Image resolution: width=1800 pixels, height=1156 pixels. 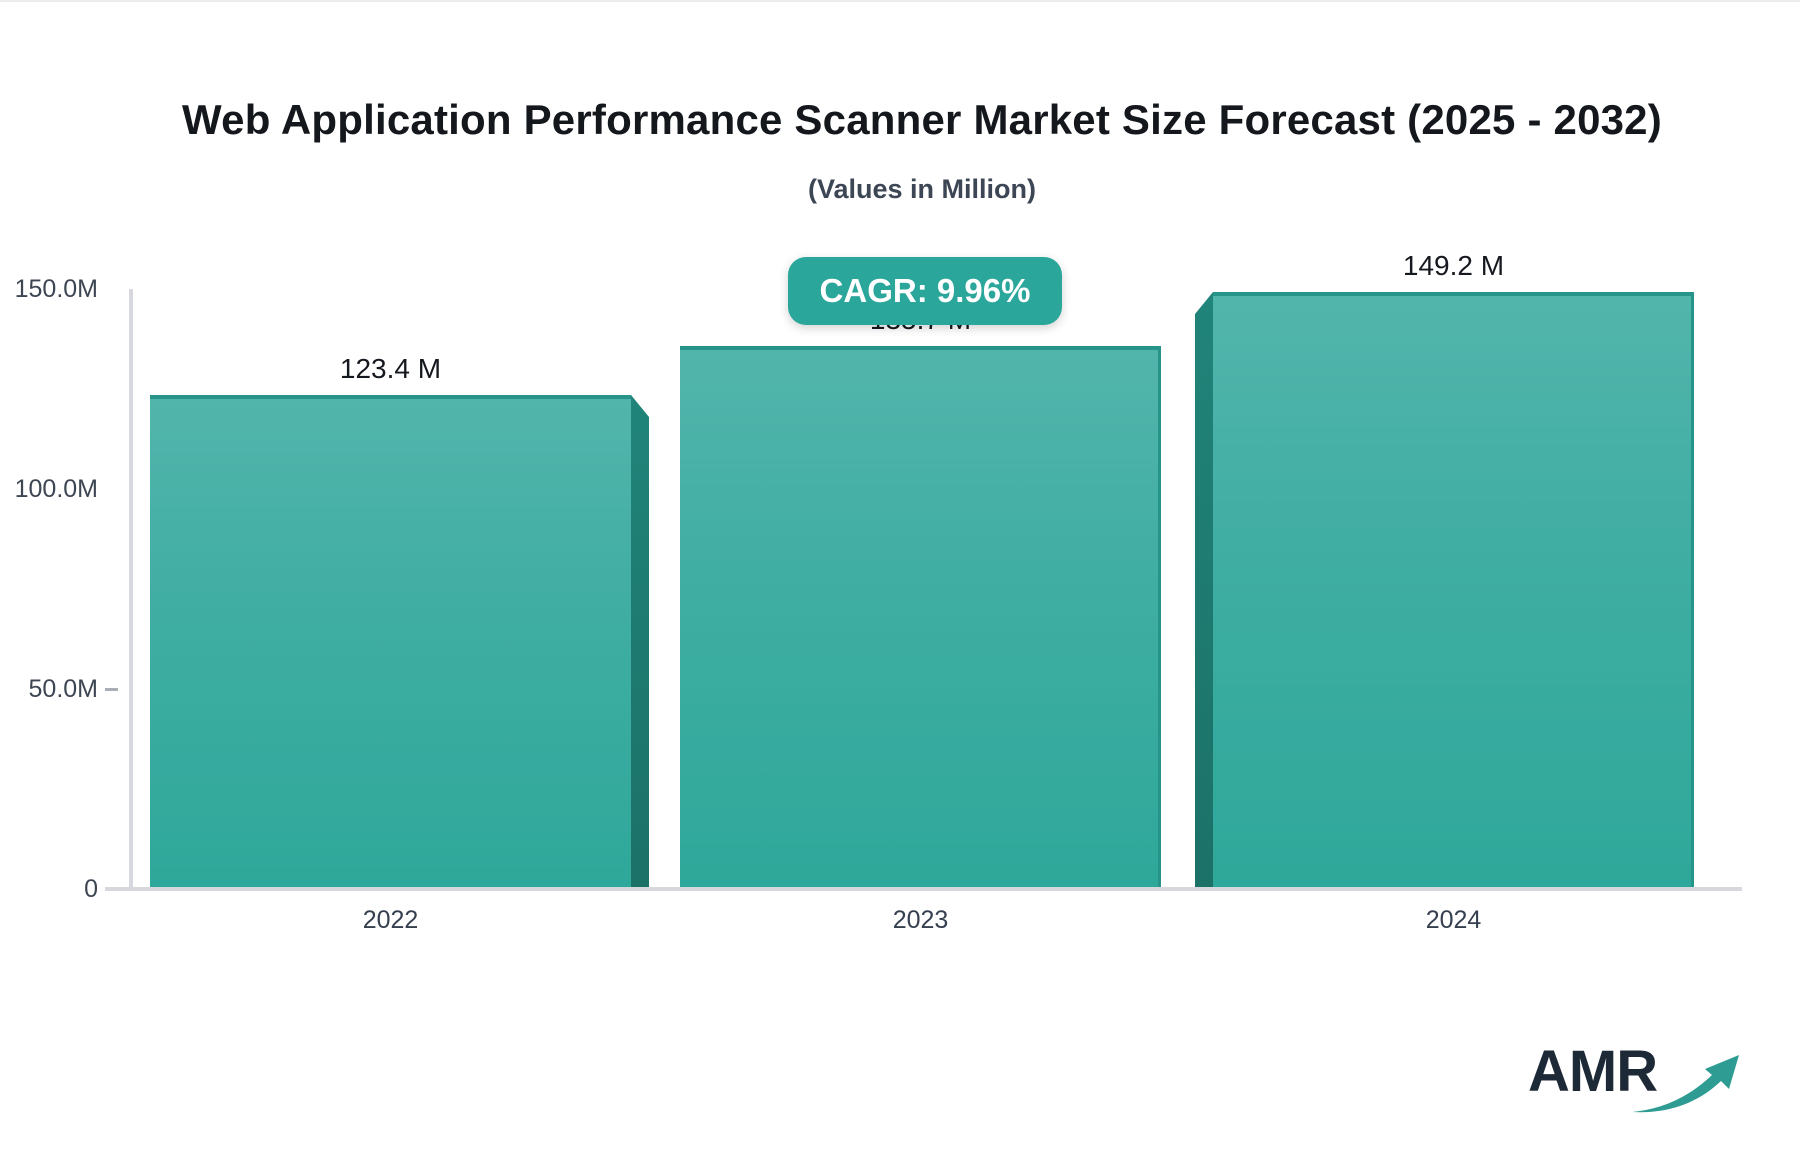 I want to click on y-axis-line, so click(x=131, y=590).